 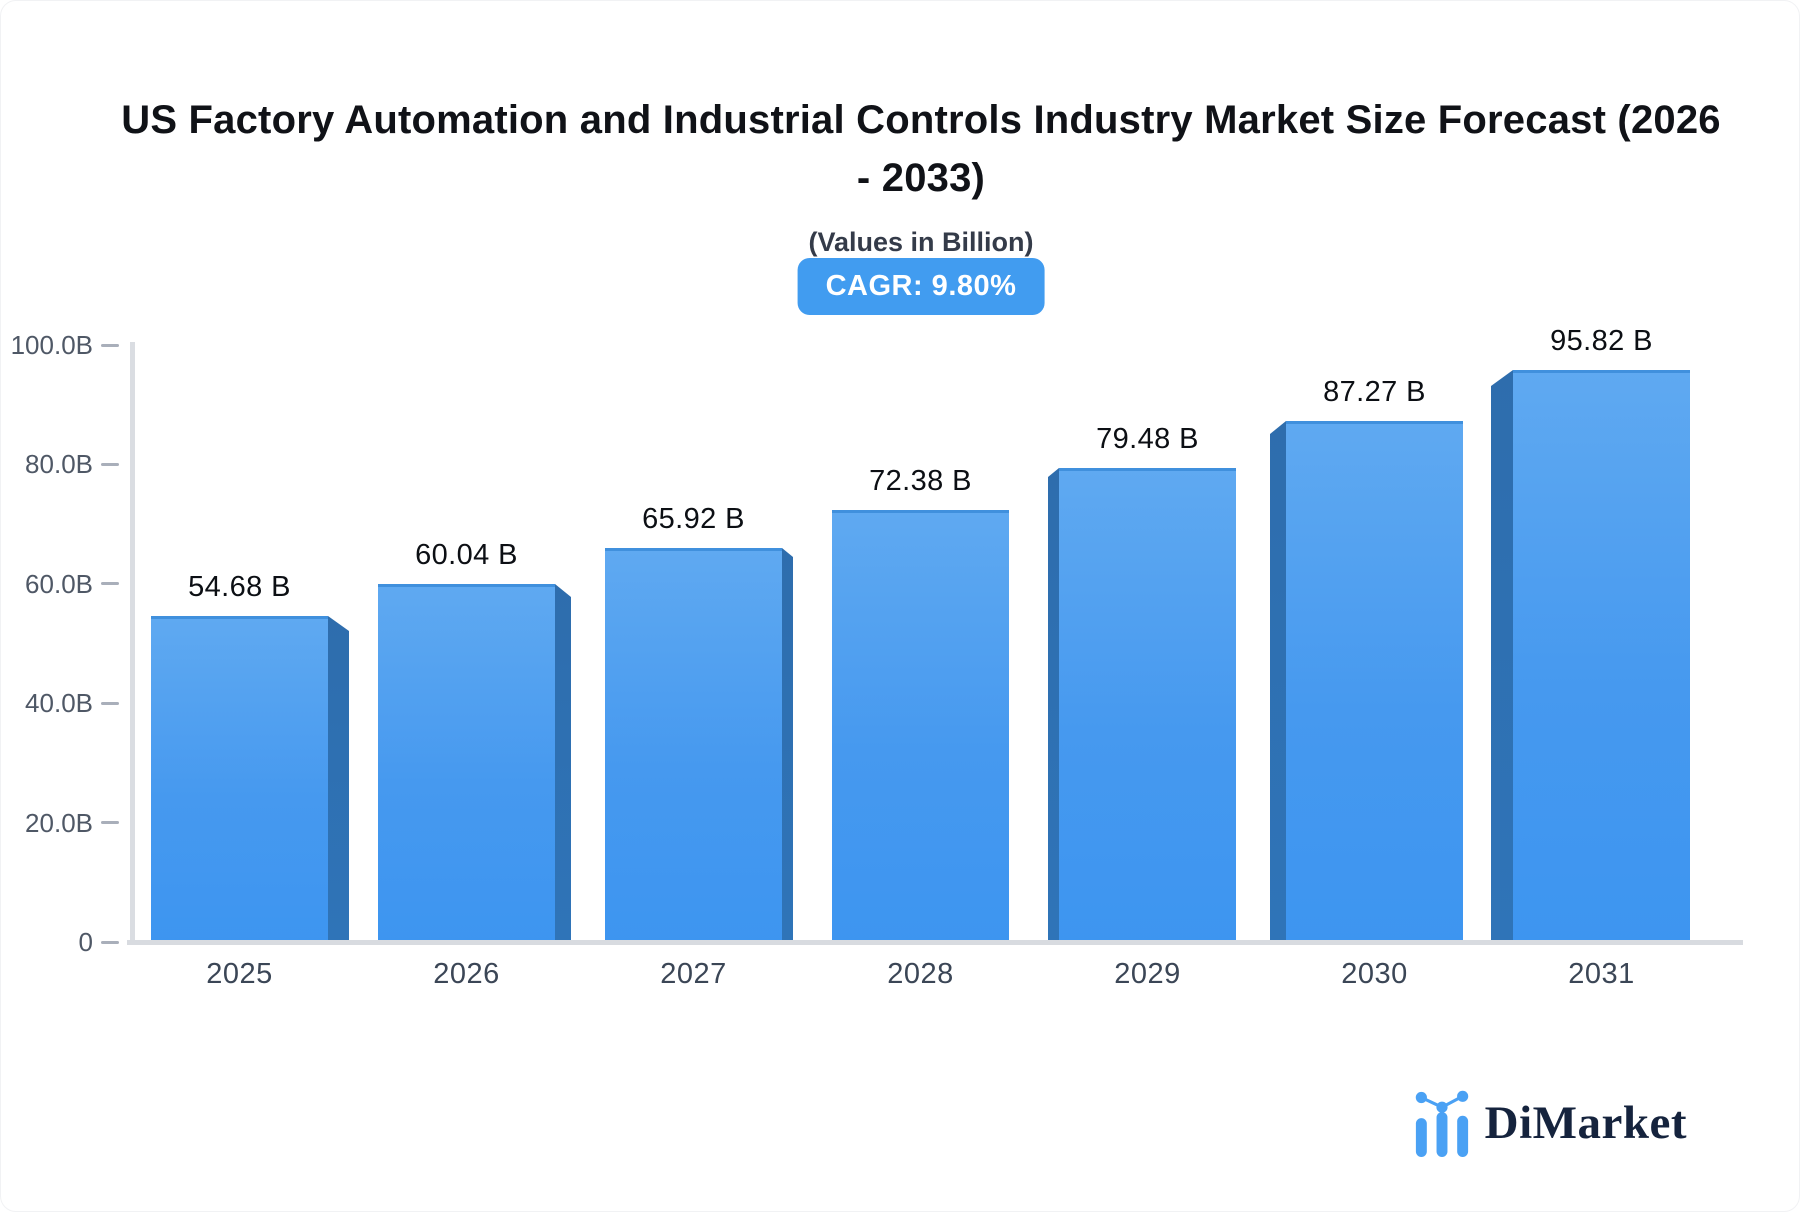 I want to click on bar-value-label-2025: 54.68 B, so click(x=239, y=587).